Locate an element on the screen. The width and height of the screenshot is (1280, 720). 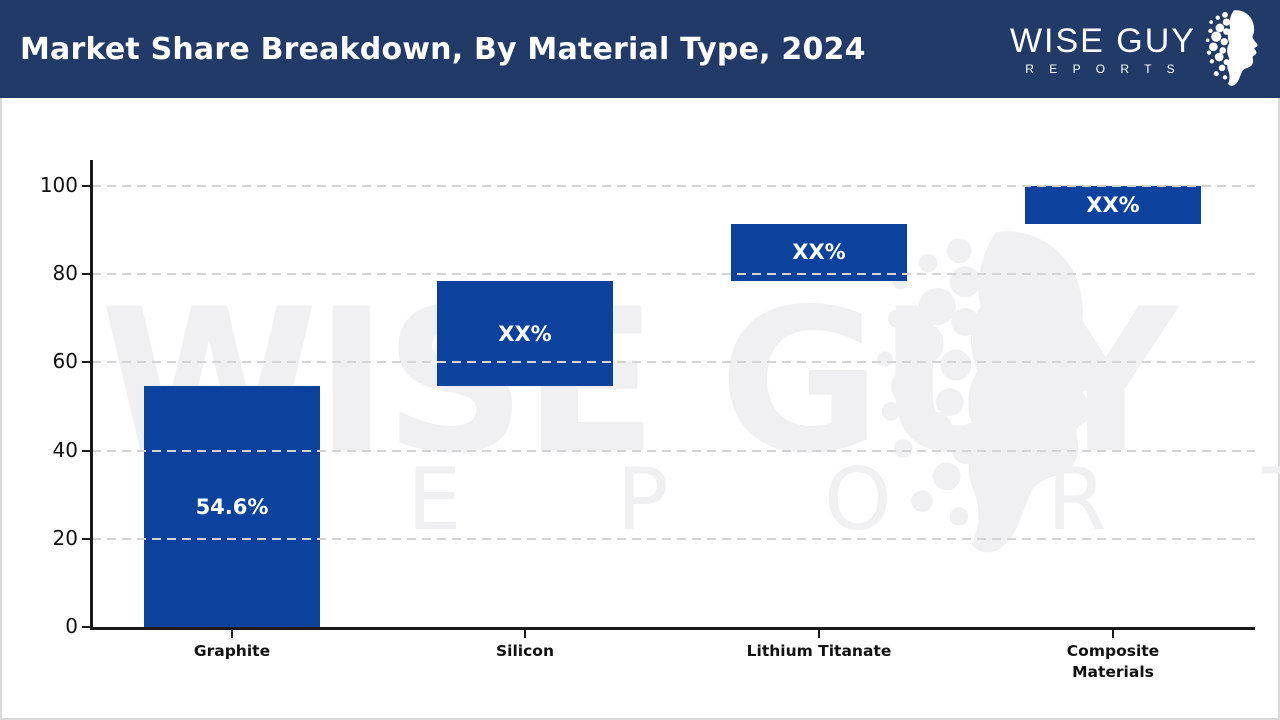
bar-value-label: 54.6% is located at coordinates (232, 506).